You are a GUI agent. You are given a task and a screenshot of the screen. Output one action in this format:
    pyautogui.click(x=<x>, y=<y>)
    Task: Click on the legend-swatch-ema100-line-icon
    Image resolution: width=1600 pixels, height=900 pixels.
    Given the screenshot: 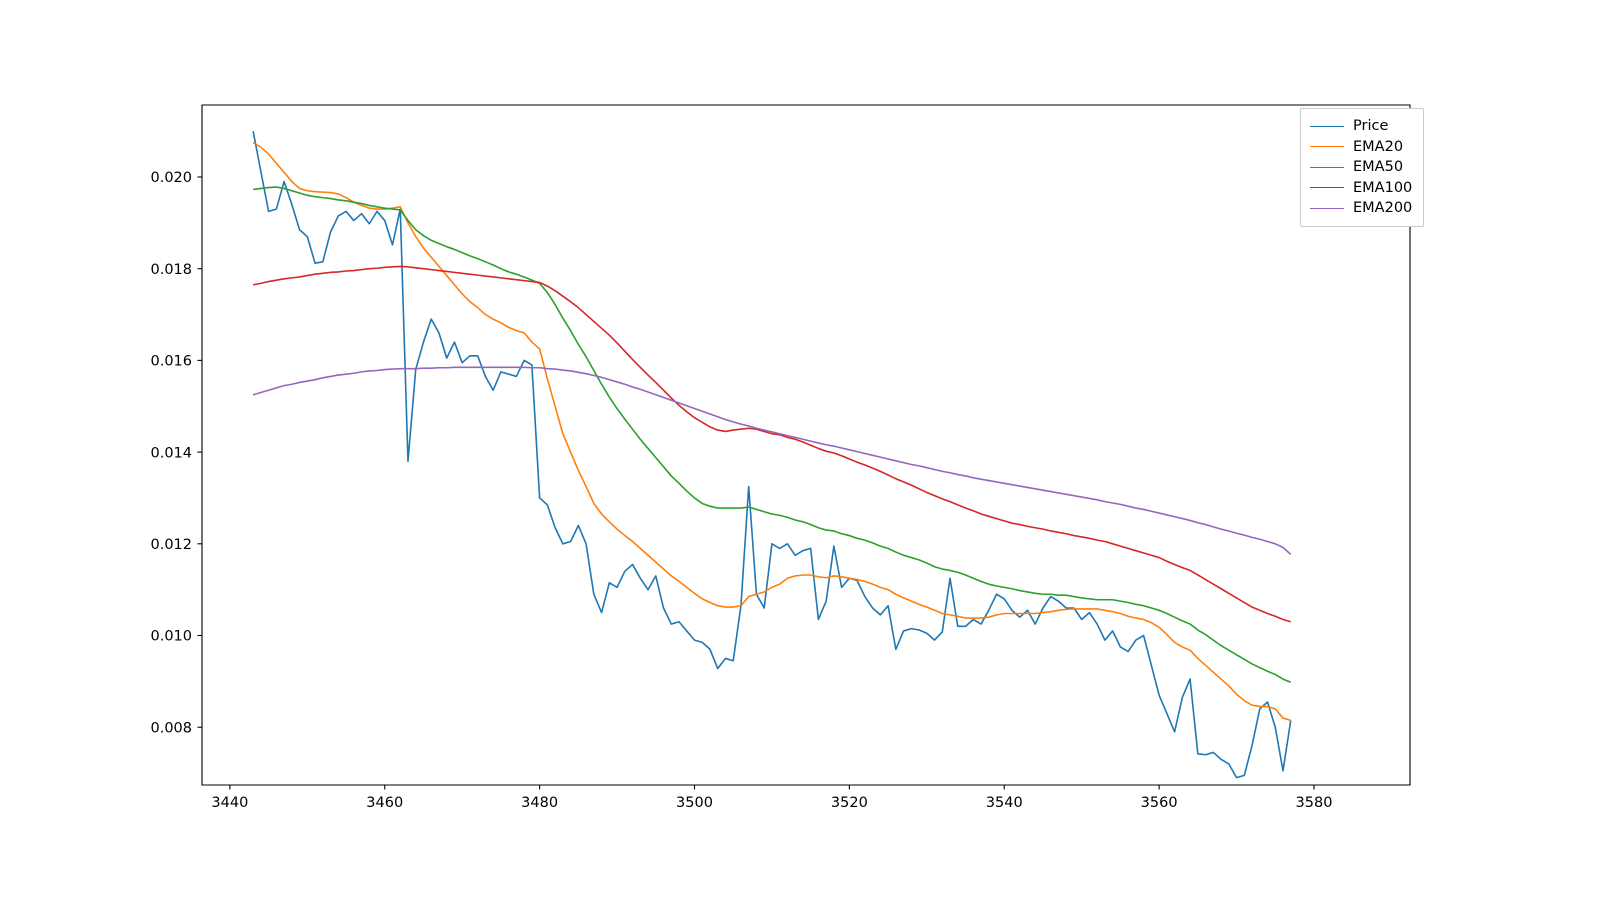 What is the action you would take?
    pyautogui.click(x=1327, y=188)
    